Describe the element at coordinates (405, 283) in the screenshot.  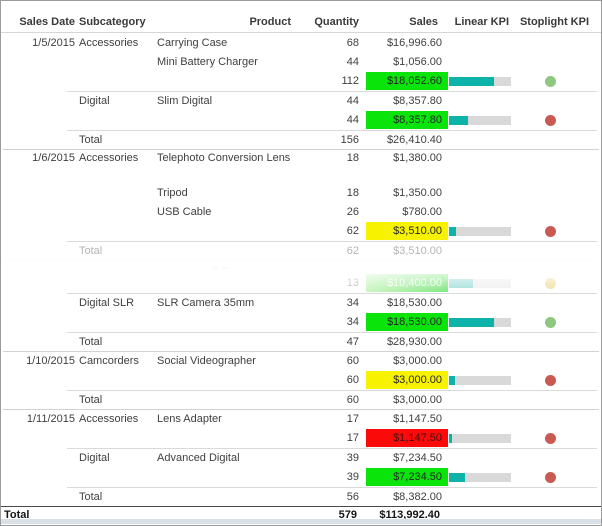
I see `sales-cell: $10,400.00` at that location.